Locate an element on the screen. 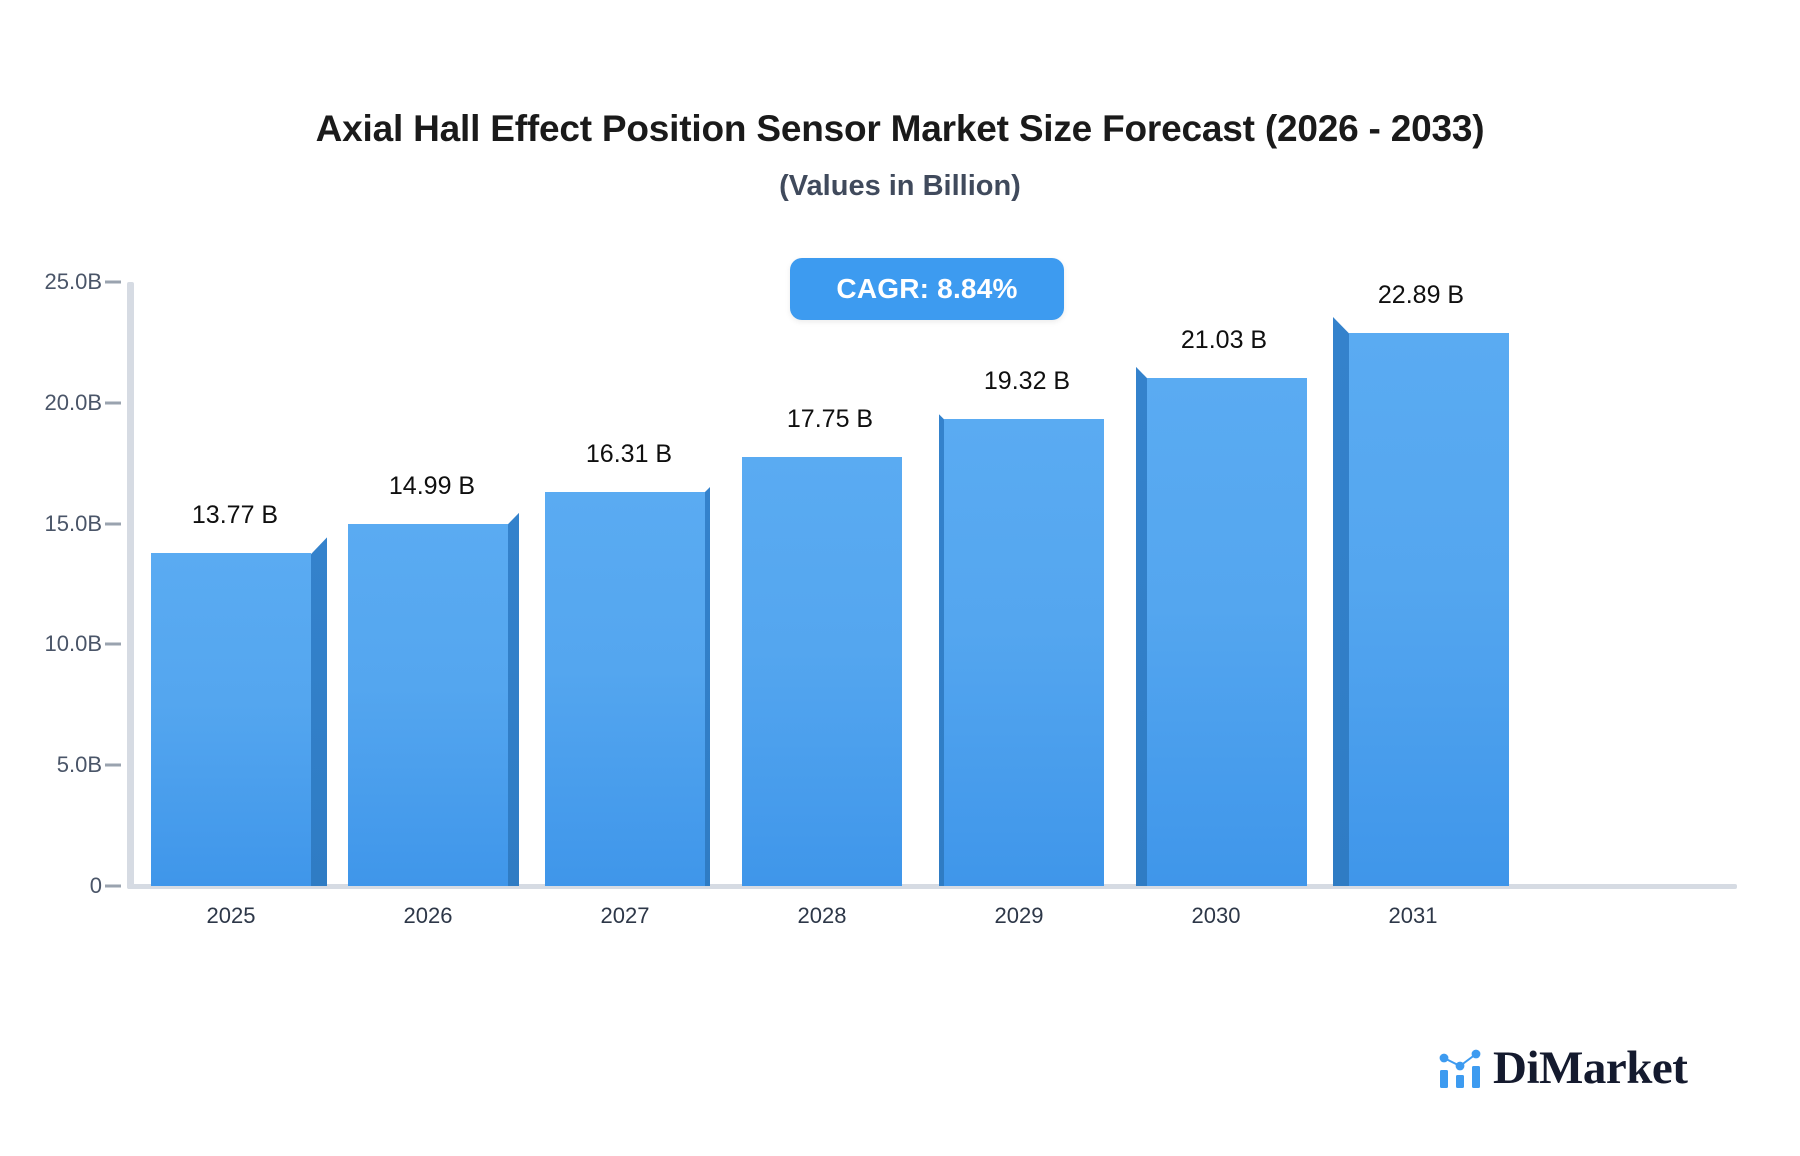 The height and width of the screenshot is (1156, 1800). bar-value-label: 13.77 B is located at coordinates (235, 515).